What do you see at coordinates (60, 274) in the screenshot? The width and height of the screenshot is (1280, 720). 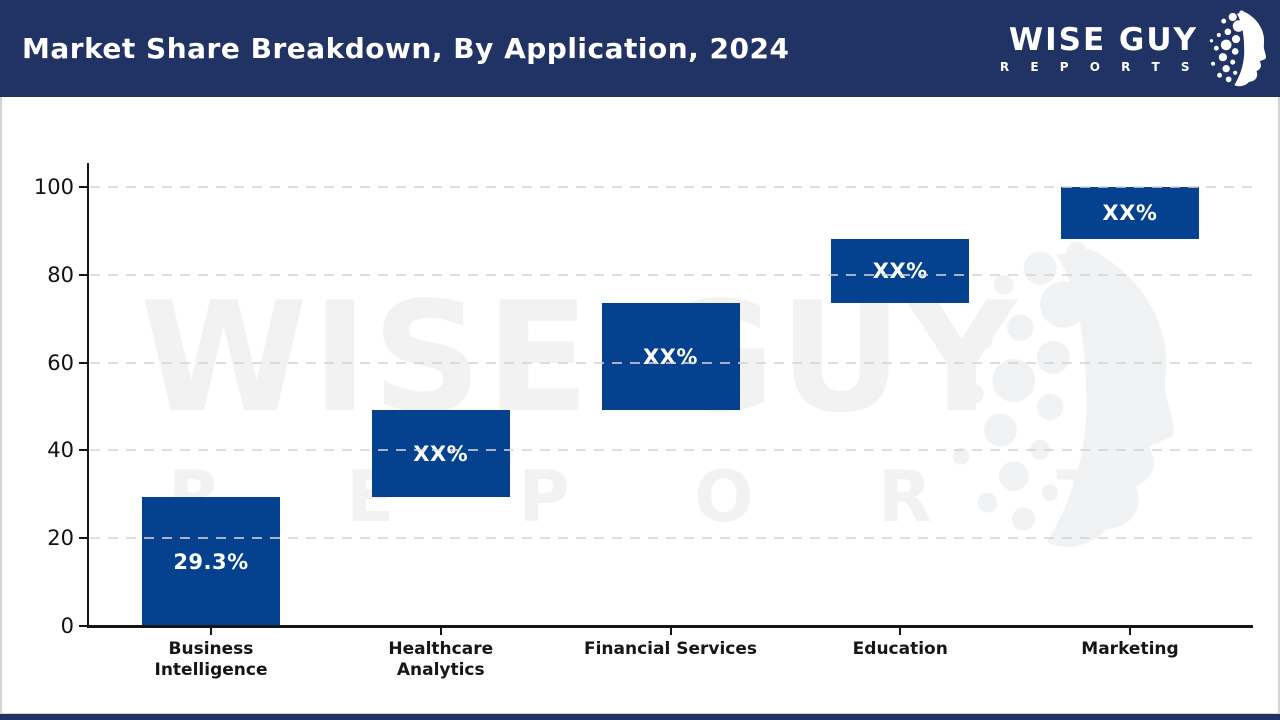 I see `y-tick-label: 80` at bounding box center [60, 274].